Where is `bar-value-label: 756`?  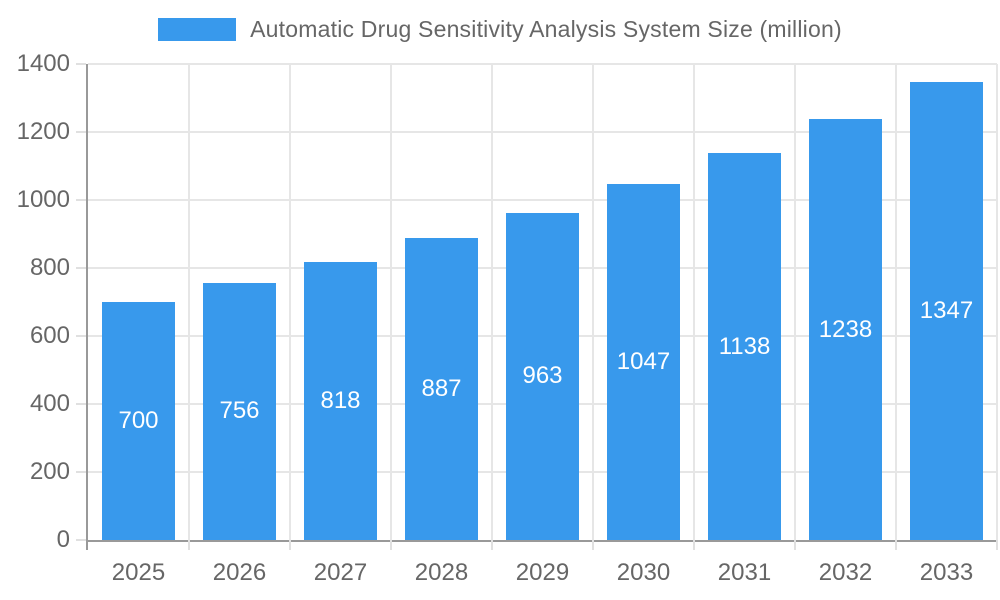
bar-value-label: 756 is located at coordinates (239, 411).